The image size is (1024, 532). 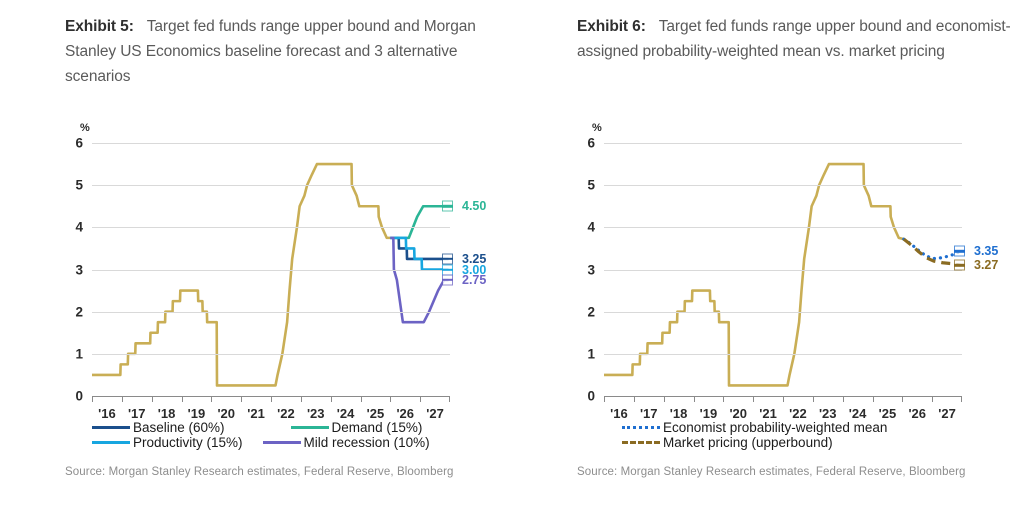 I want to click on x-axis-tick-label: '25, so click(x=375, y=413).